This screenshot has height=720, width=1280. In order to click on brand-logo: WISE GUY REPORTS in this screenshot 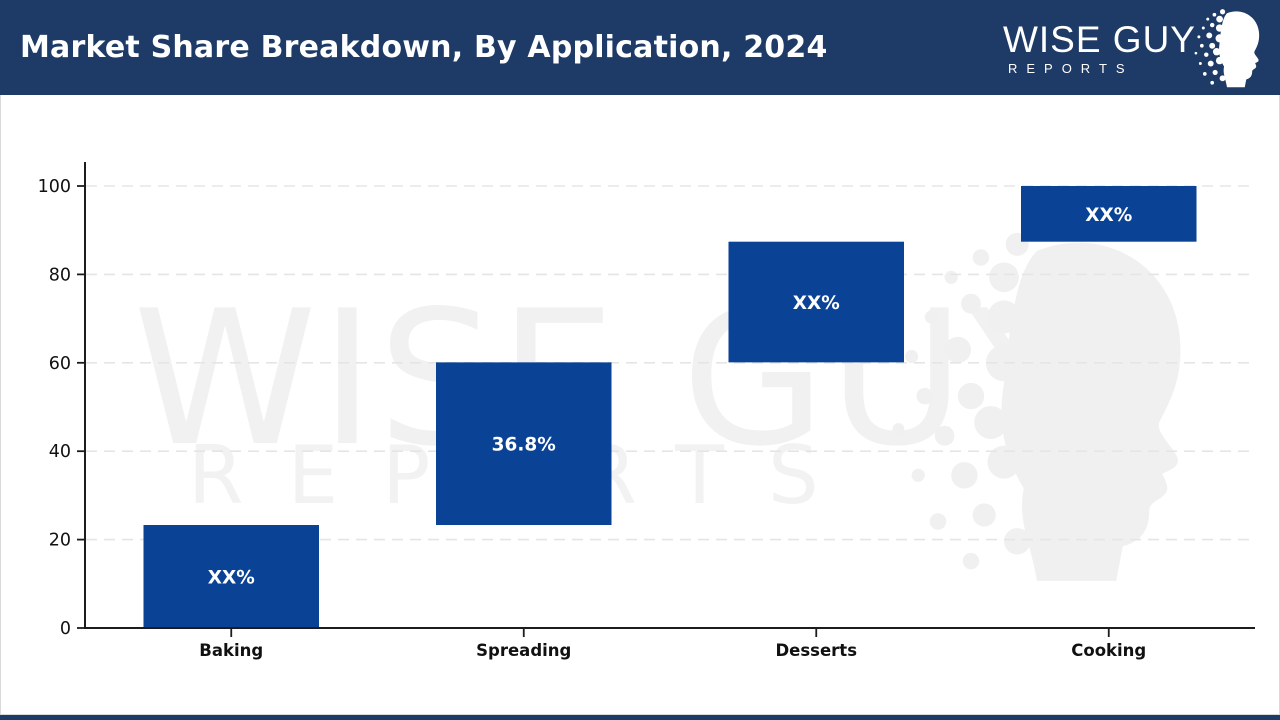, I will do `click(1133, 48)`.